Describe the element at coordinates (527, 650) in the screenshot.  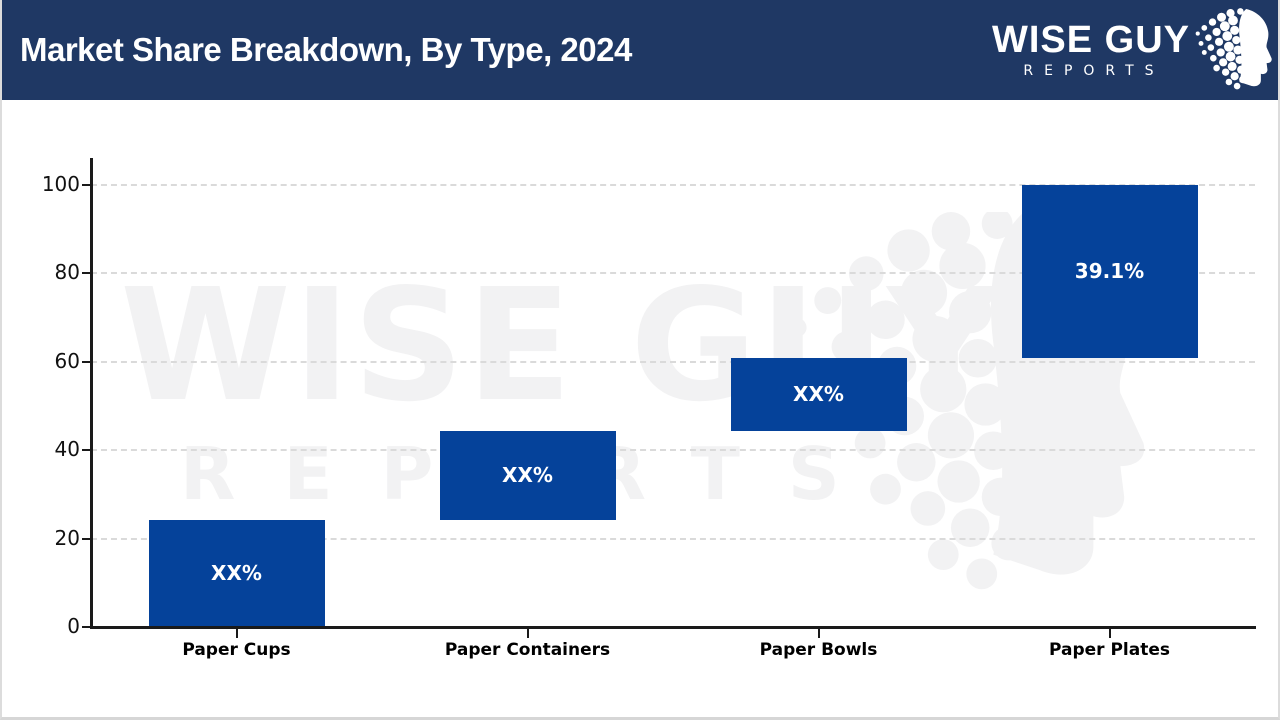
I see `x-axis-category-label: Paper Containers` at that location.